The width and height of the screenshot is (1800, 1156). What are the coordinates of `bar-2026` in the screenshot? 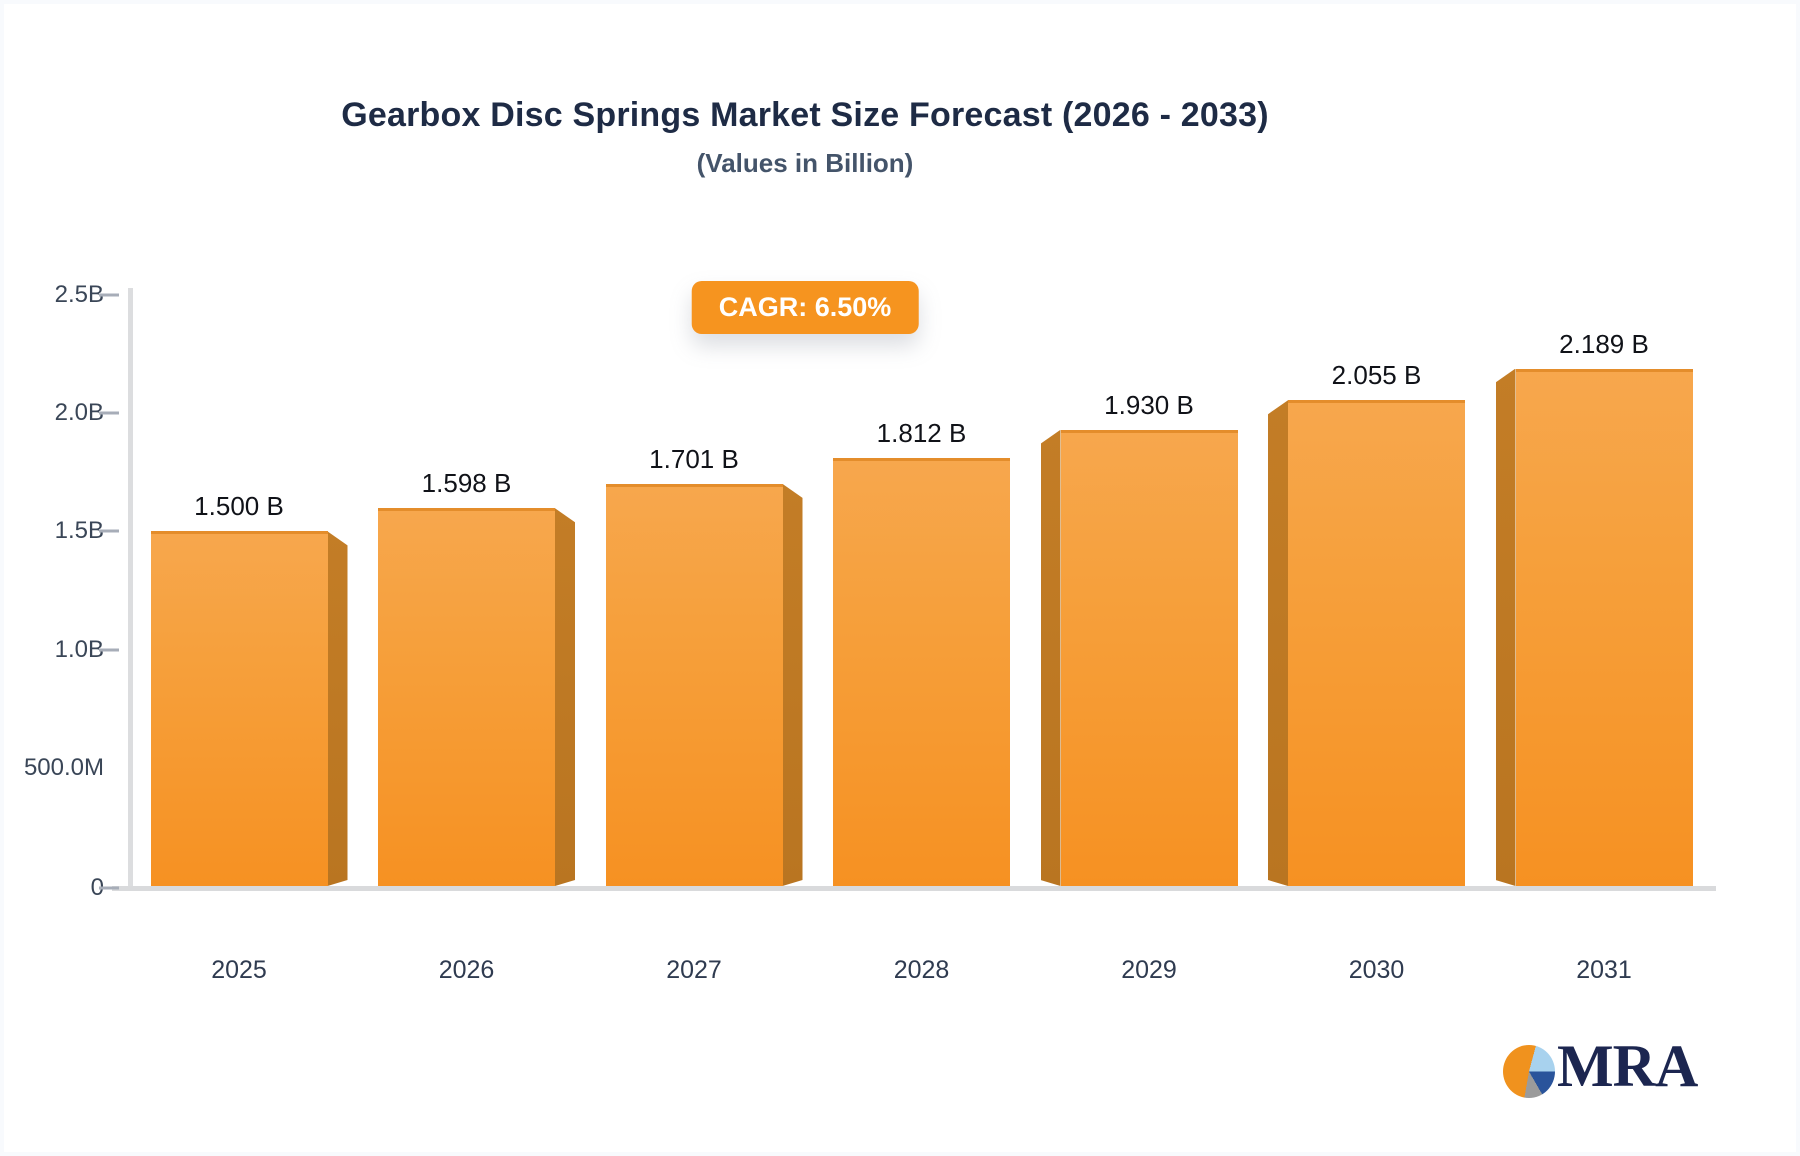 It's located at (466, 697).